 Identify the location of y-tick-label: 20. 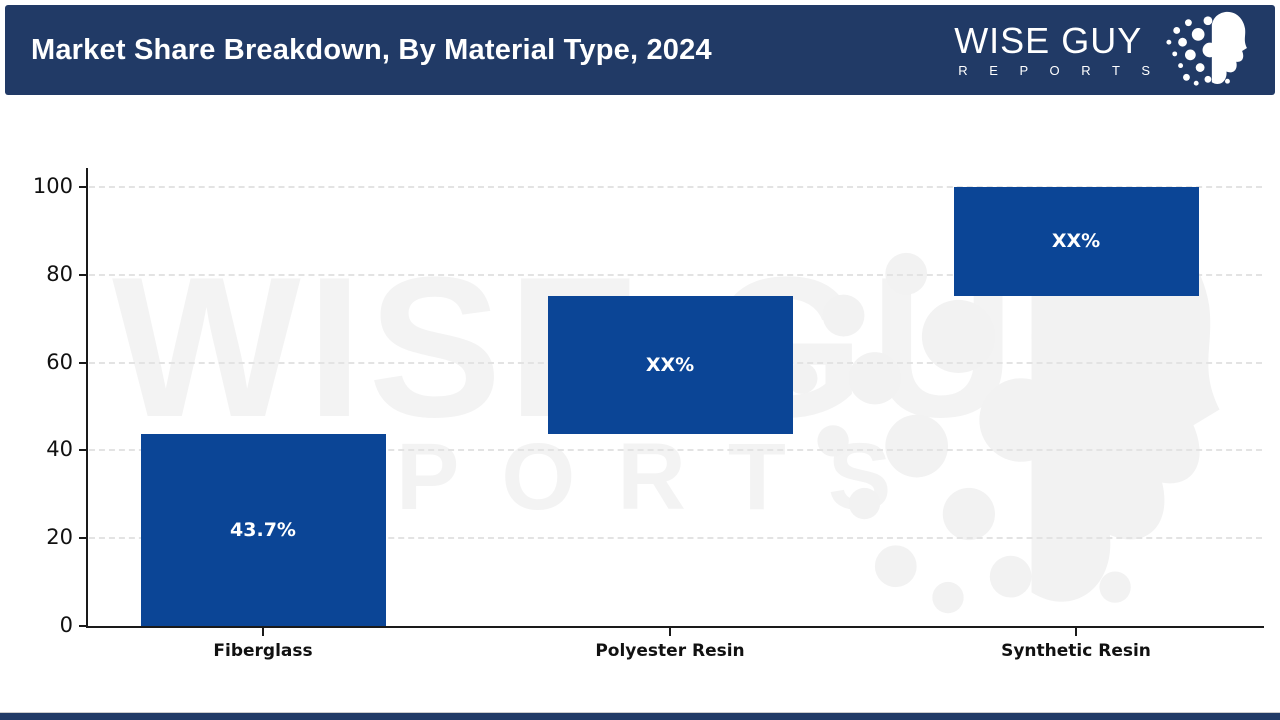
(59, 537).